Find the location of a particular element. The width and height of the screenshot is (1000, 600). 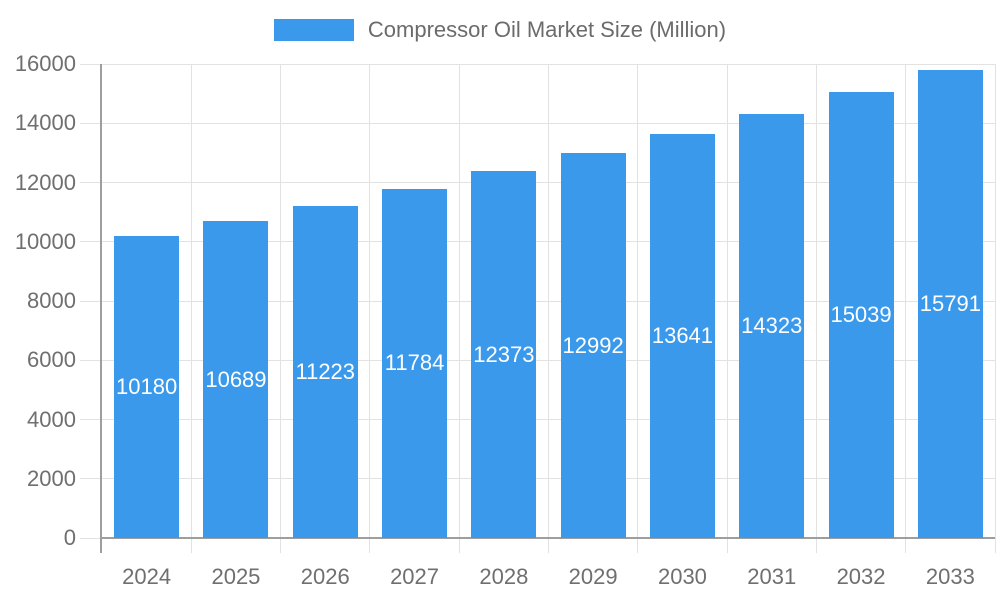

legend: Compressor Oil Market Size (Million) is located at coordinates (500, 30).